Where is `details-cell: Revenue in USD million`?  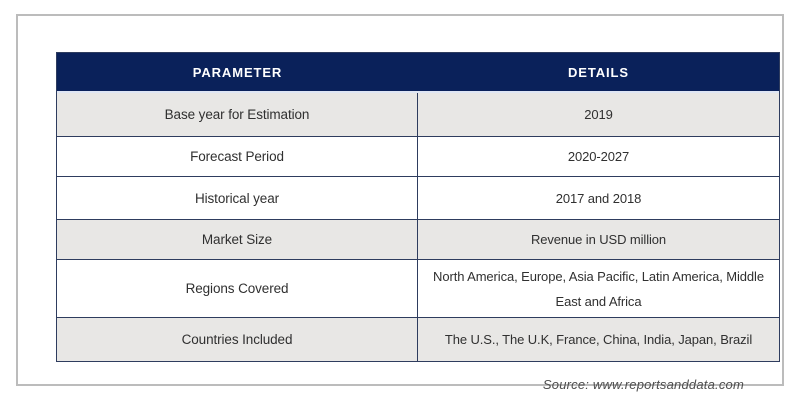 details-cell: Revenue in USD million is located at coordinates (598, 239).